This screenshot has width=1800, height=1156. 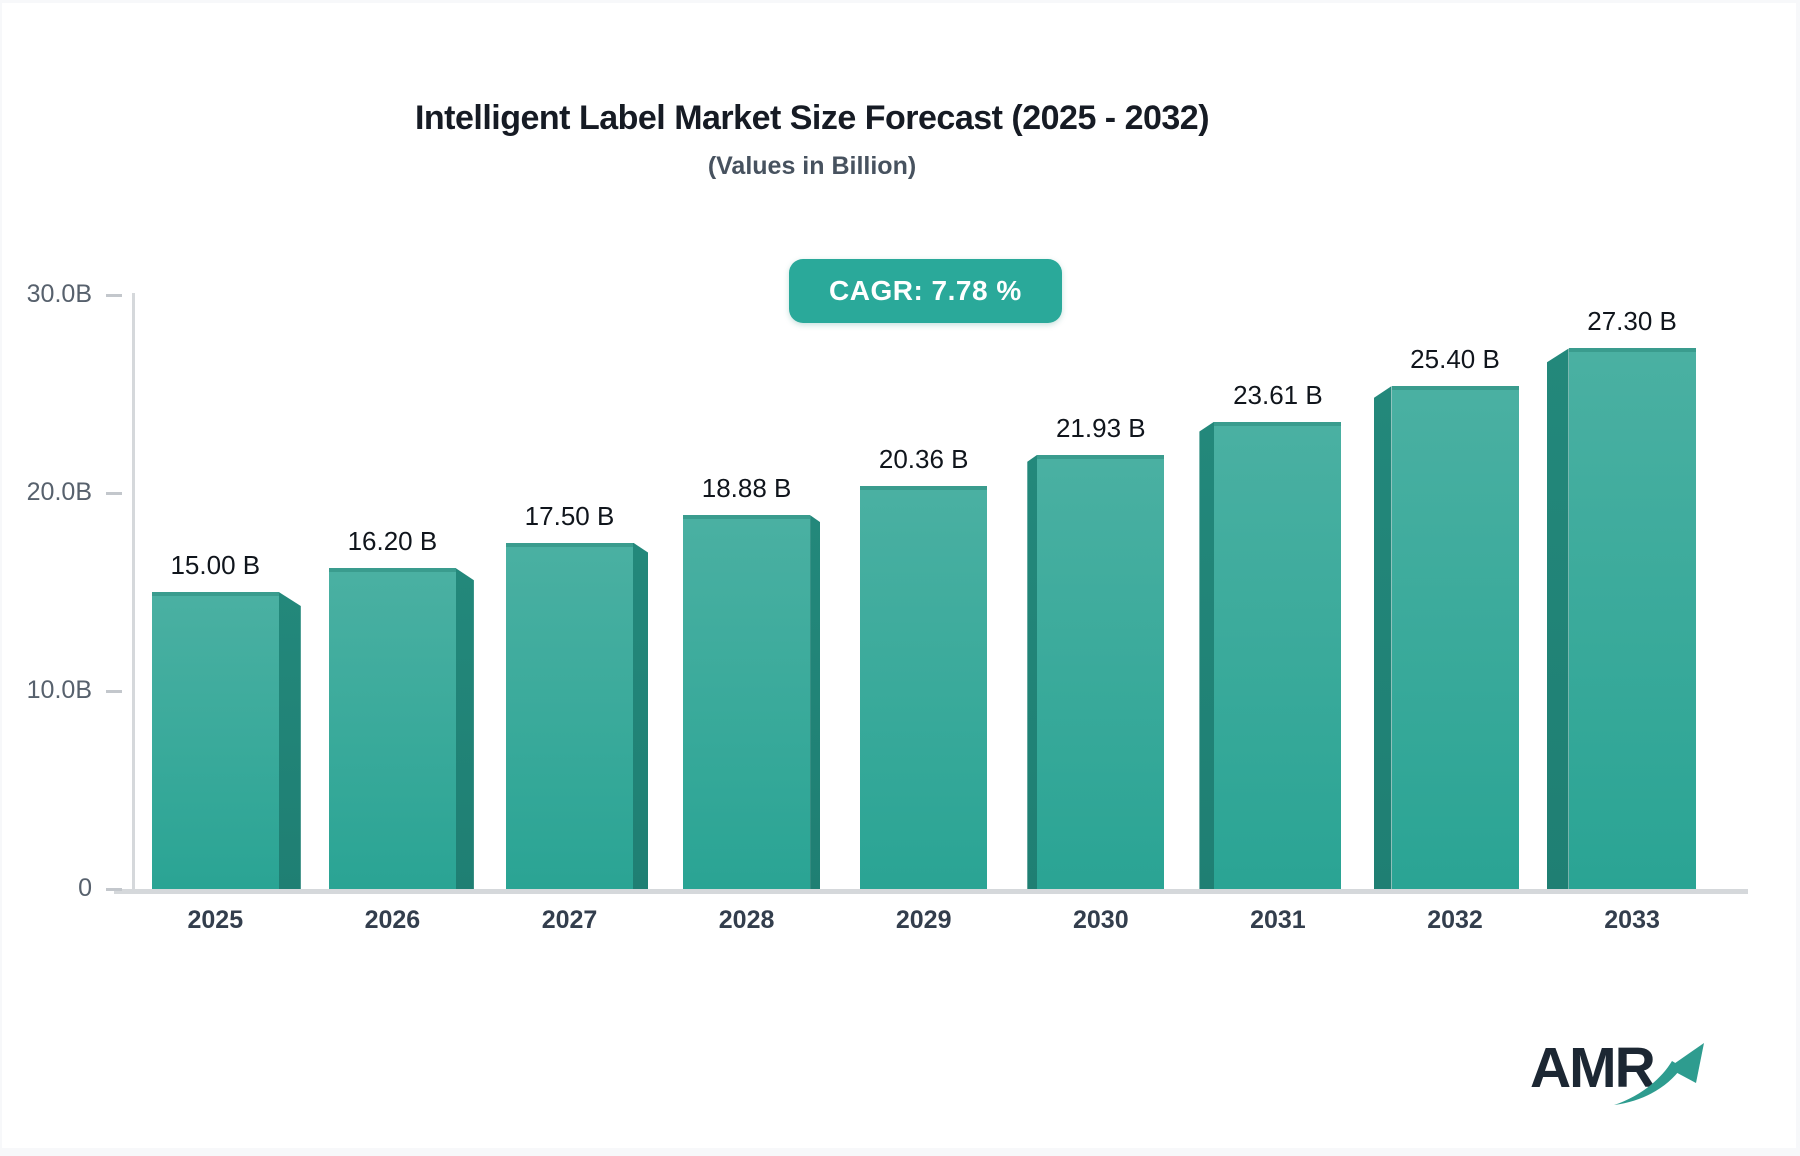 I want to click on y-axis-line, so click(x=133, y=593).